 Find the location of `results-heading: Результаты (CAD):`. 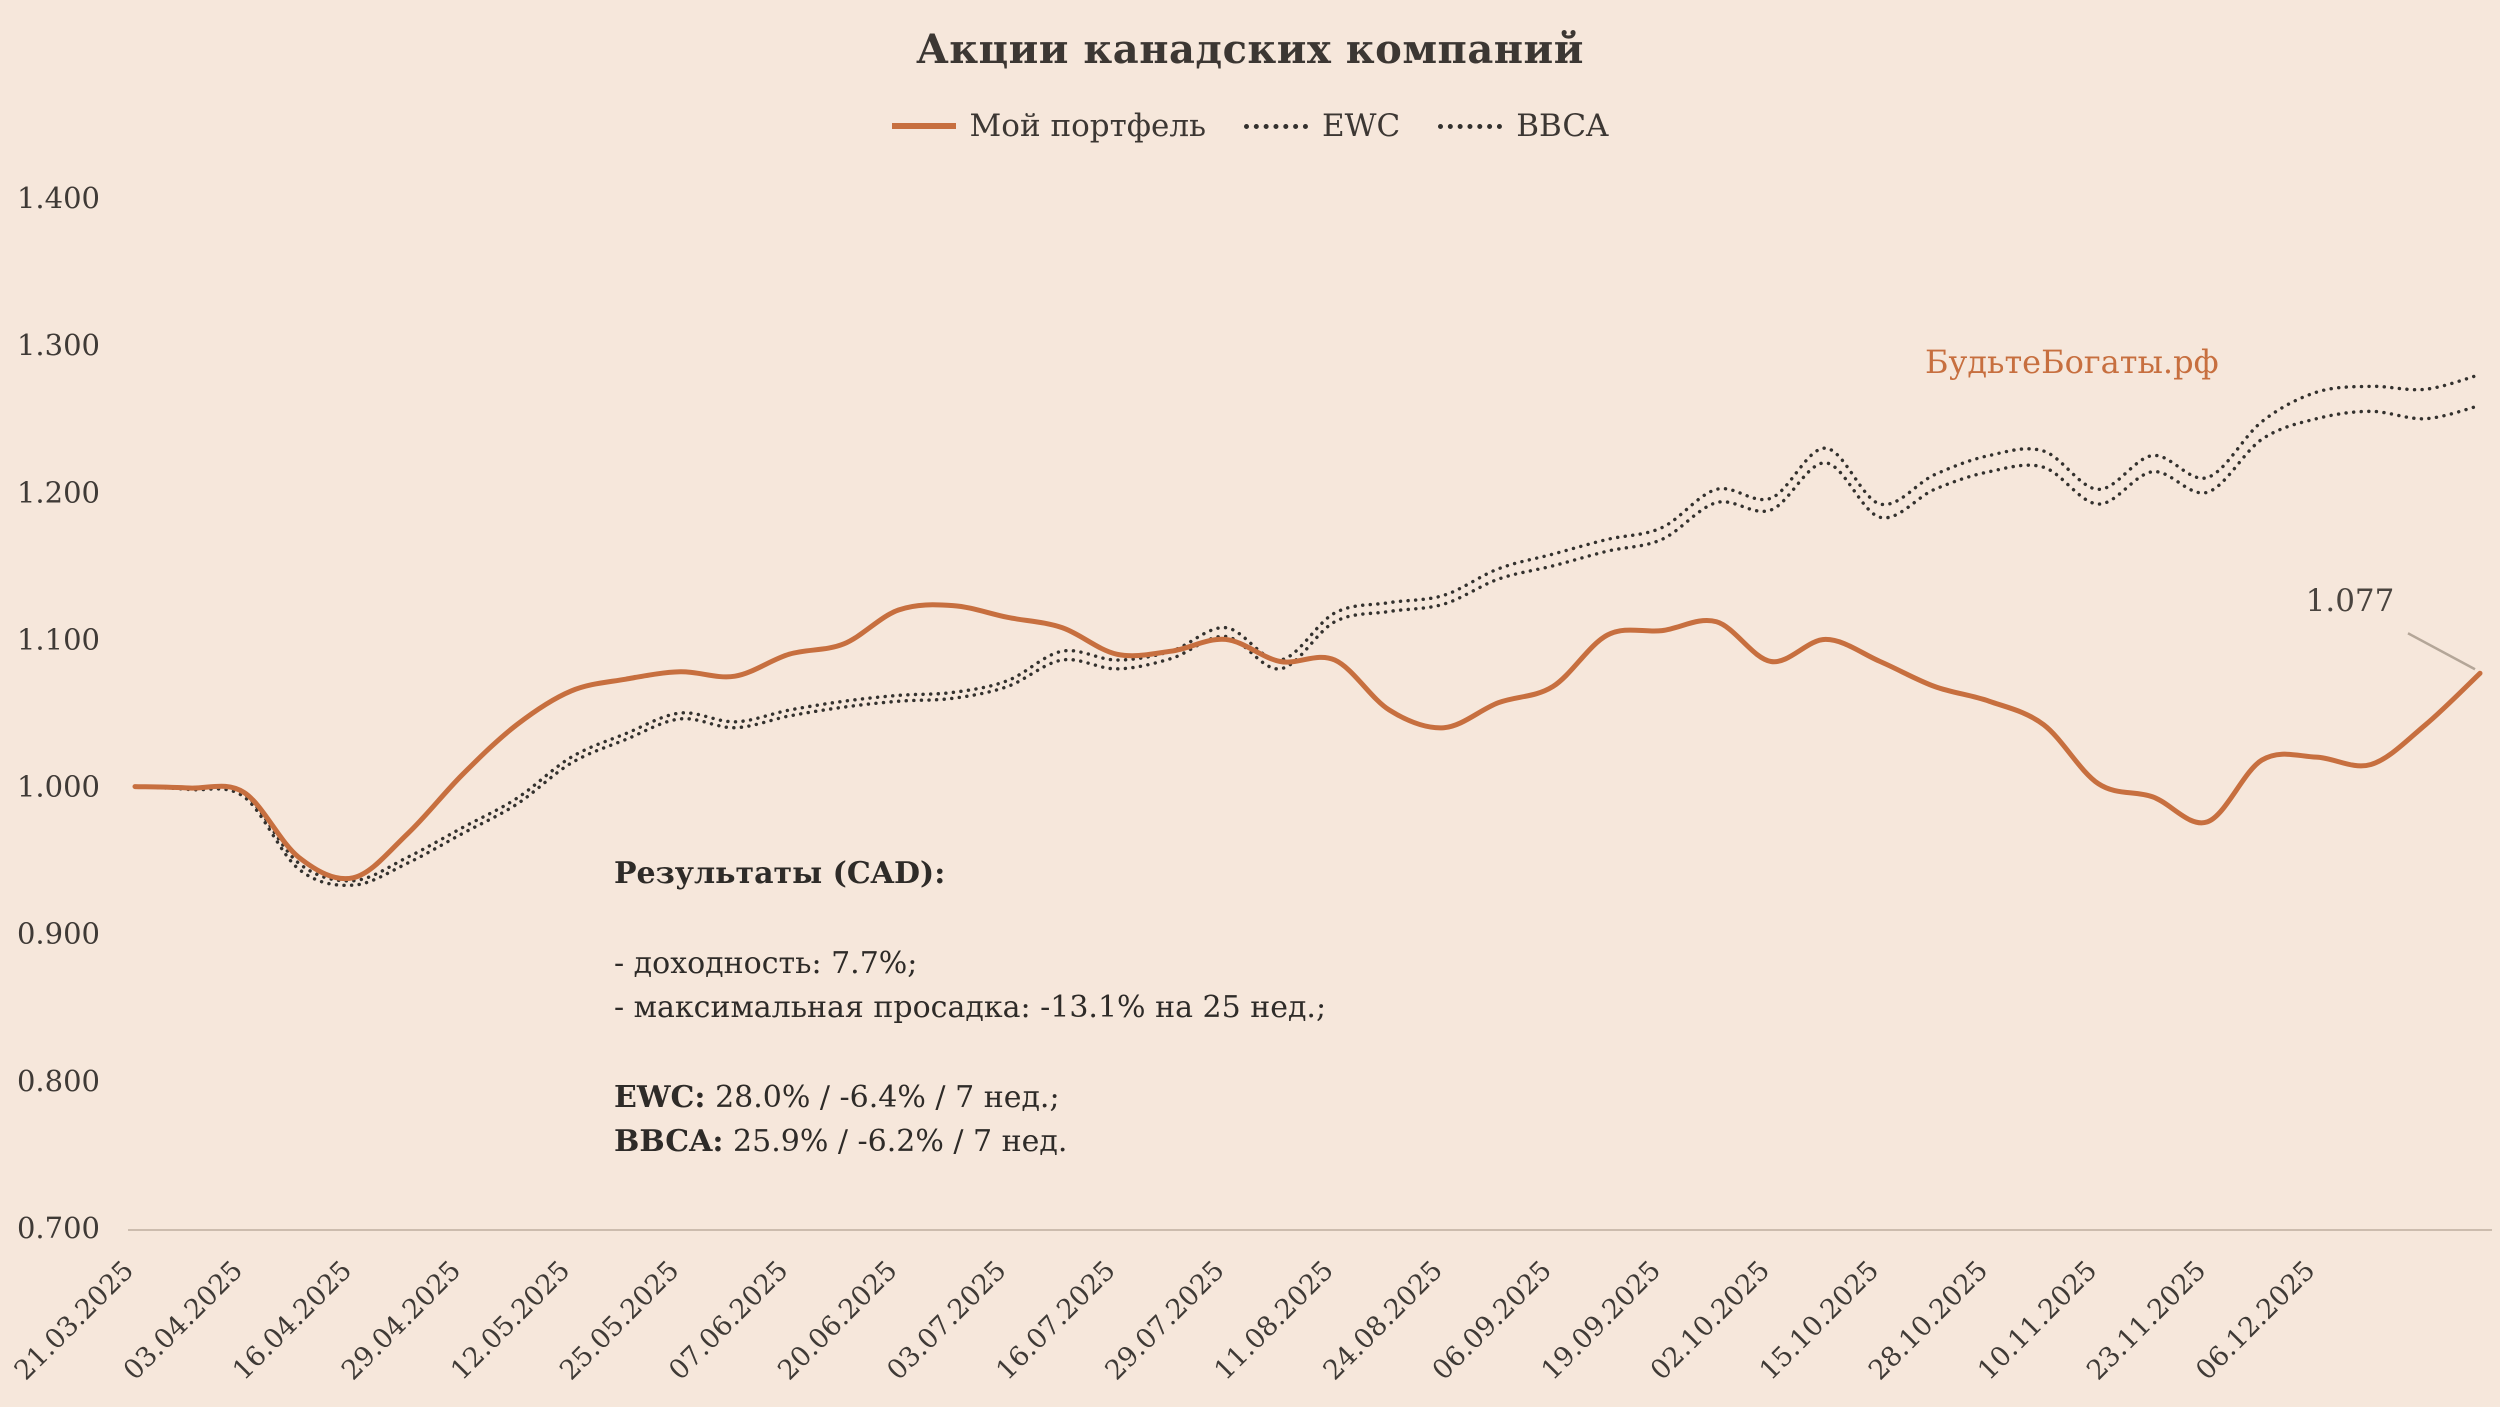

results-heading: Результаты (CAD): is located at coordinates (780, 873).